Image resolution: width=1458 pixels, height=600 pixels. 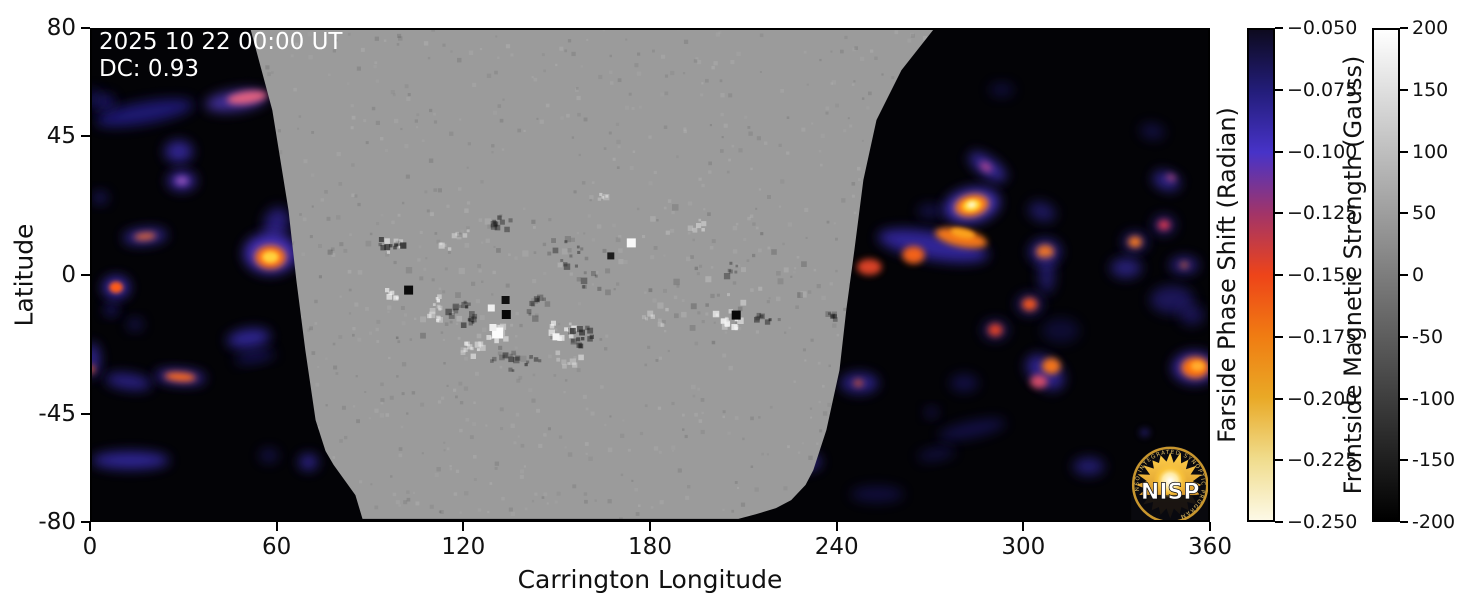 I want to click on colorbar-tick-label: −0.225, so click(x=1322, y=460).